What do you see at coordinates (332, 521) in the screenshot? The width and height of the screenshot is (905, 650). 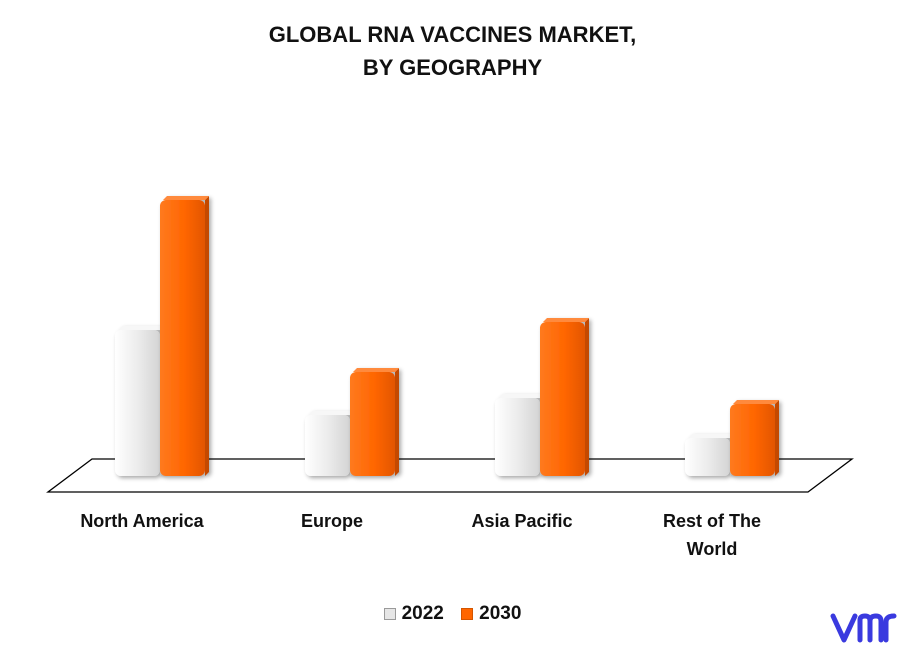 I see `x-label-europe: Europe` at bounding box center [332, 521].